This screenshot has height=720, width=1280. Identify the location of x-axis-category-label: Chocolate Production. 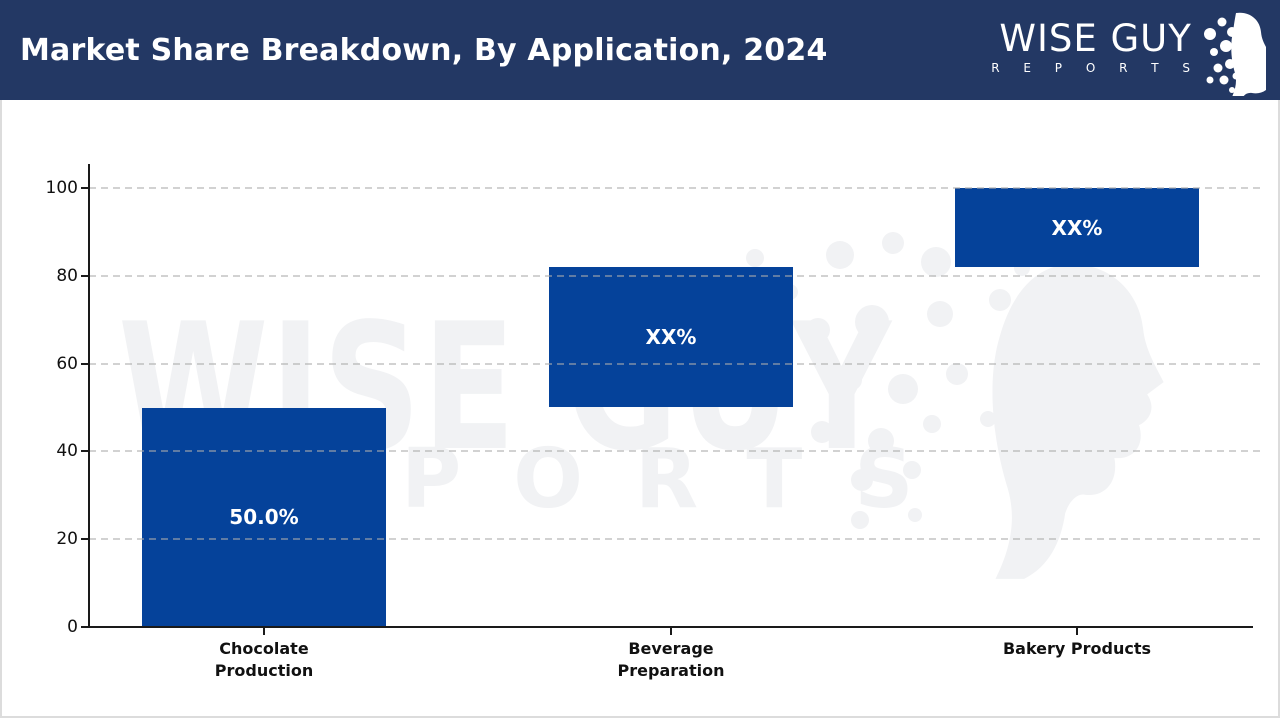
(264, 659).